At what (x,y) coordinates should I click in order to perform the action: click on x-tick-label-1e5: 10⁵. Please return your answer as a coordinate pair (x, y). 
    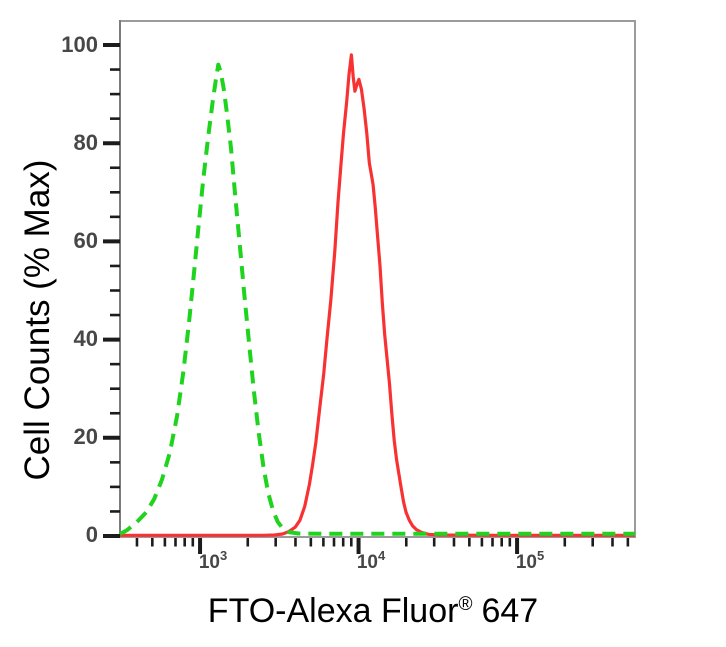
    Looking at the image, I should click on (529, 561).